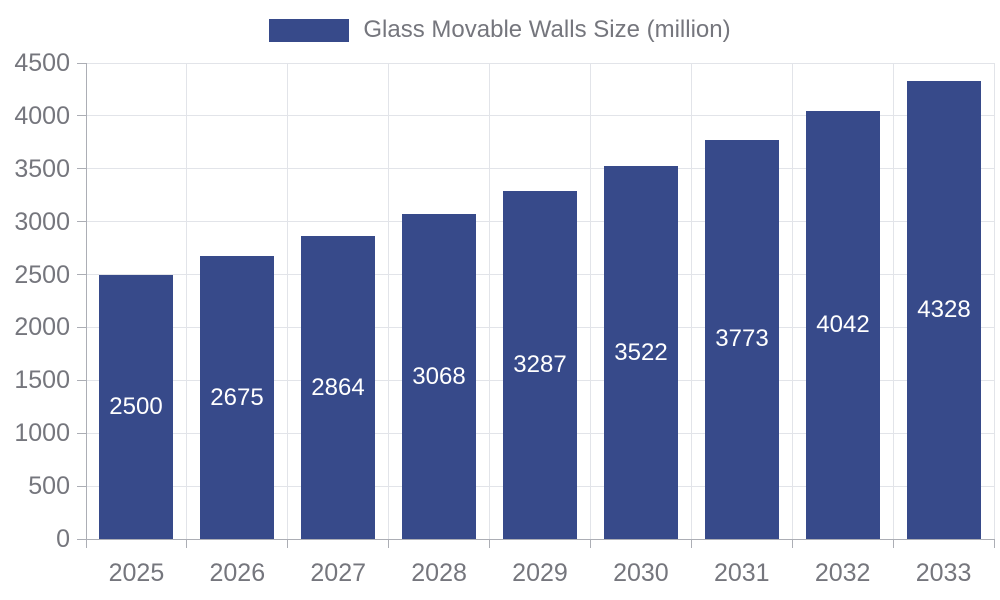 The height and width of the screenshot is (600, 1000). Describe the element at coordinates (547, 29) in the screenshot. I see `legend-label: Glass Movable Walls Size (million)` at that location.